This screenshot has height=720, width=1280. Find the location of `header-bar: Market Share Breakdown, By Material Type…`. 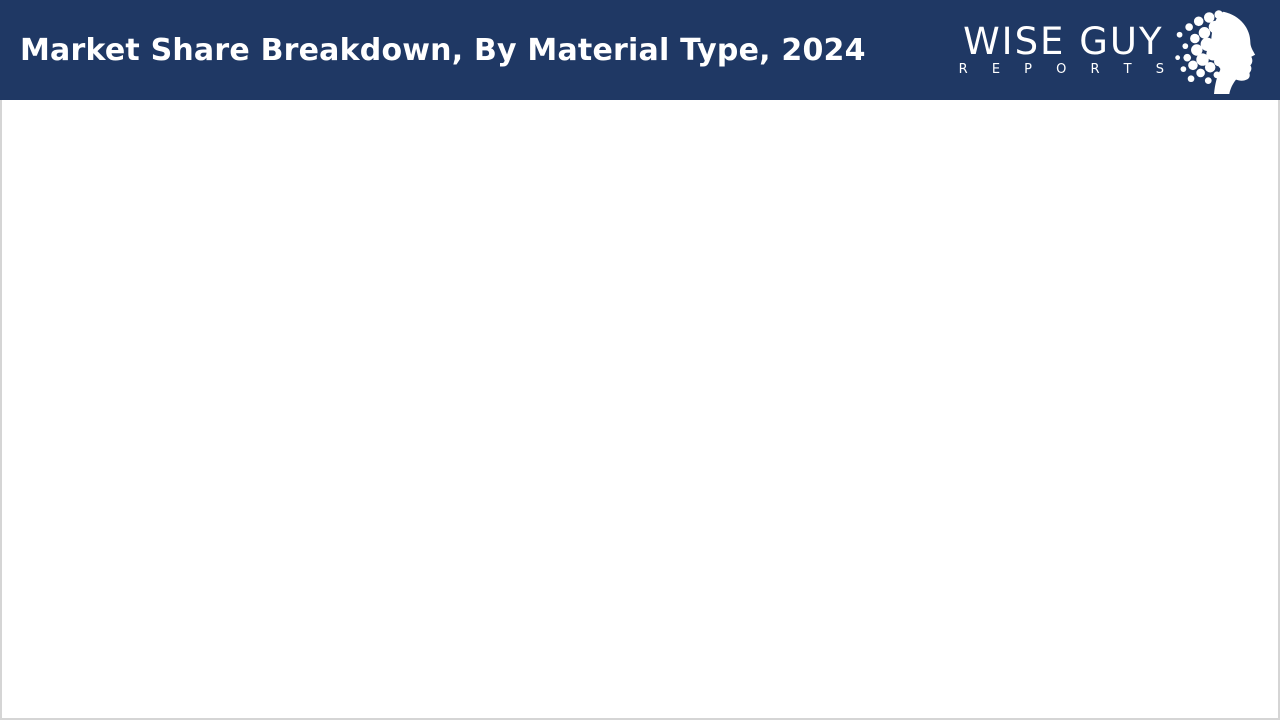

header-bar: Market Share Breakdown, By Material Type… is located at coordinates (640, 50).